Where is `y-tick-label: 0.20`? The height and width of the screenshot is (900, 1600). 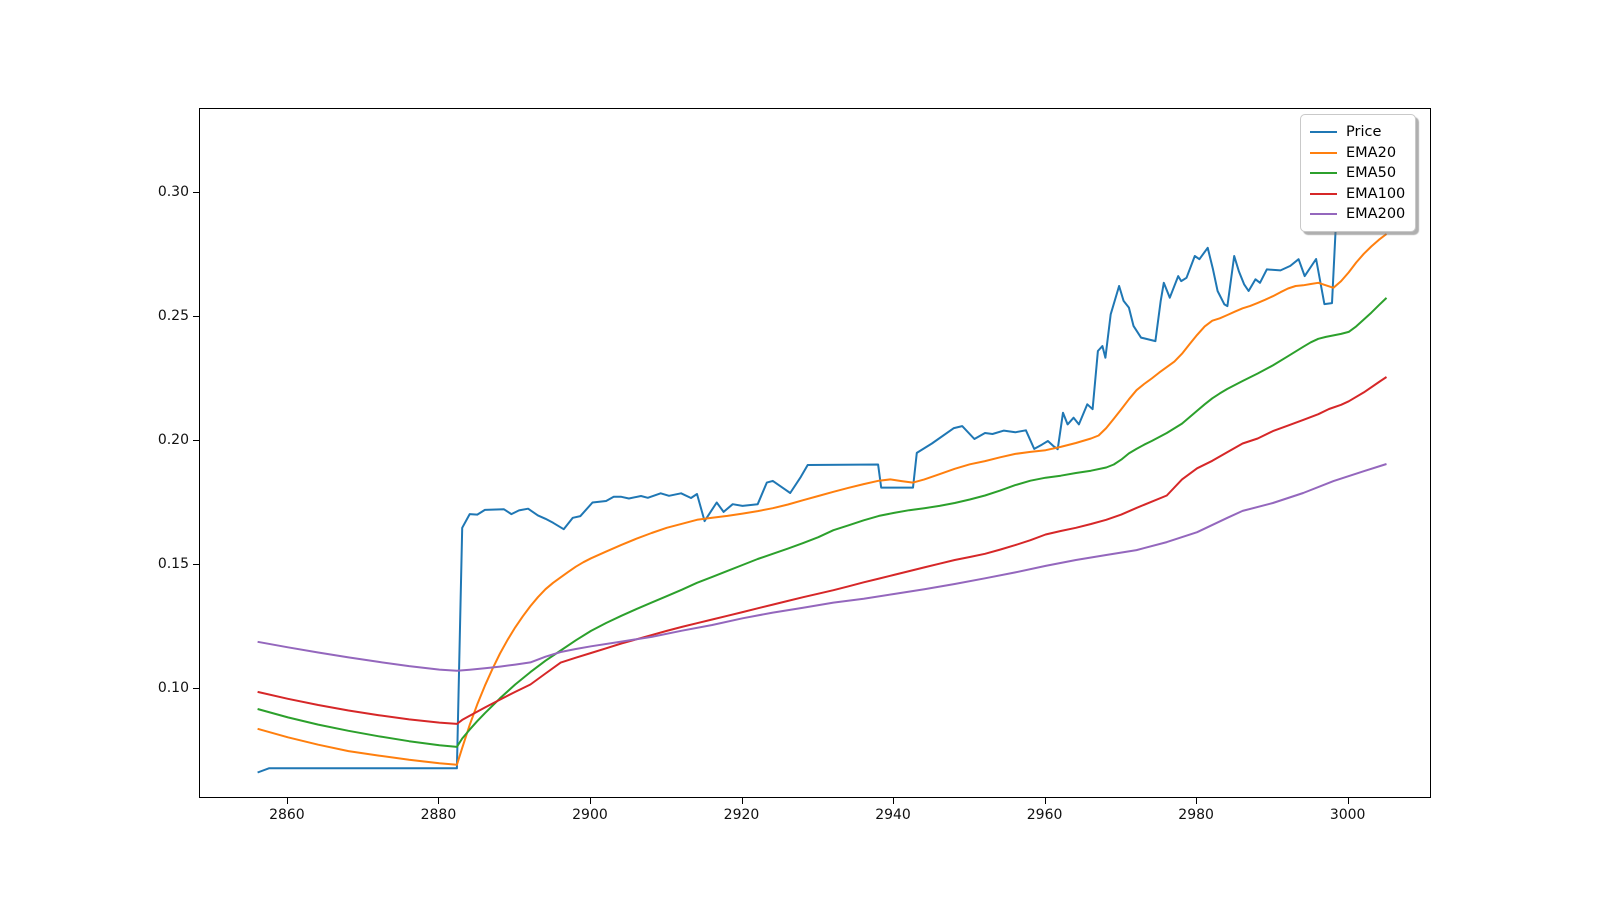
y-tick-label: 0.20 is located at coordinates (173, 439).